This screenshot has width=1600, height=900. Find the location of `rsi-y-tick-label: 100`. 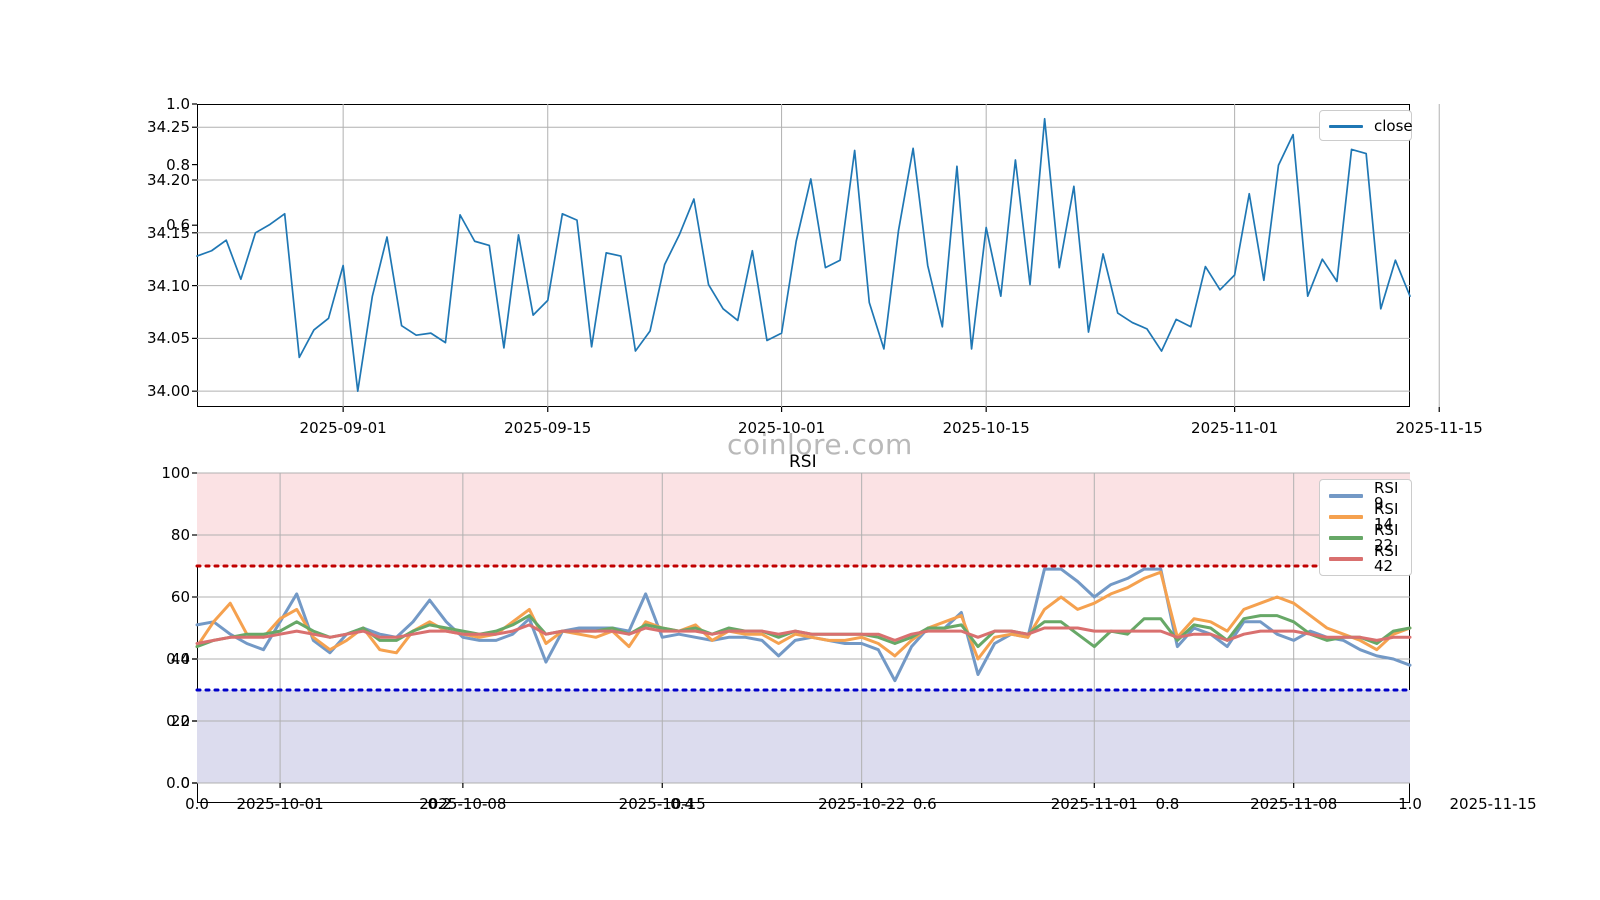

rsi-y-tick-label: 100 is located at coordinates (175, 473).